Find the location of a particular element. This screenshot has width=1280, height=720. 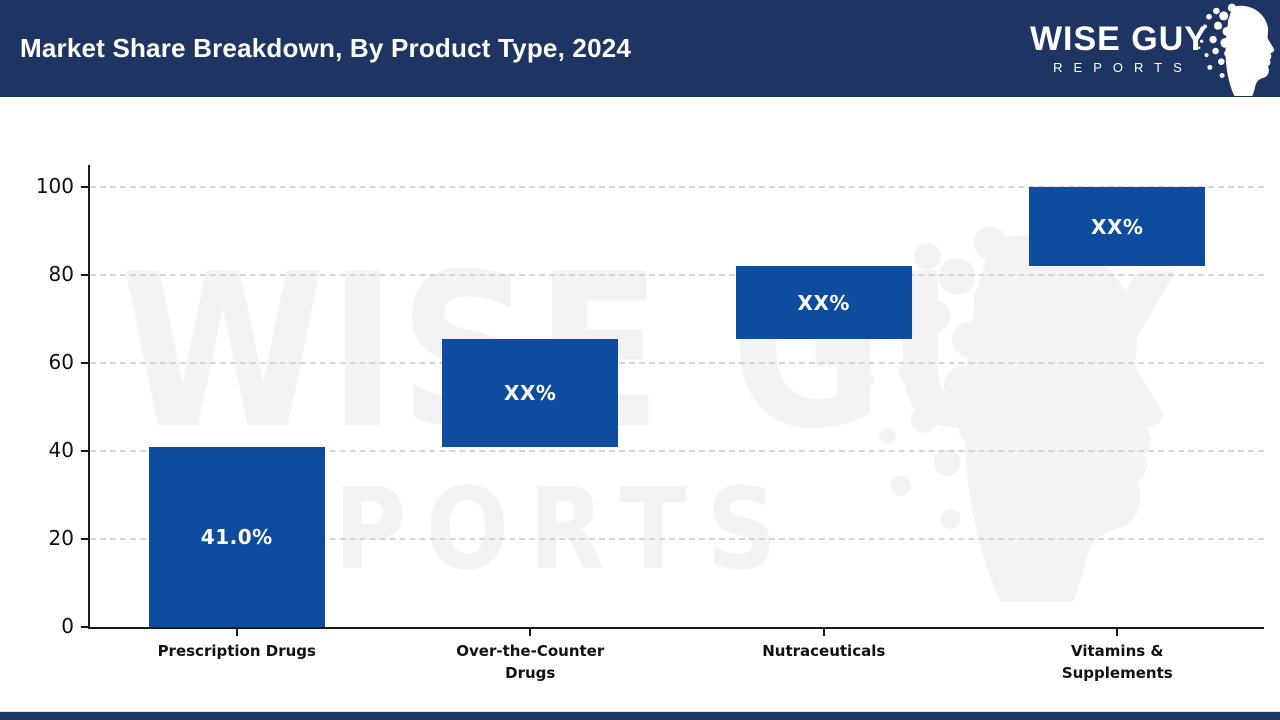

logo-text: WISE GUY REPORTS is located at coordinates (1119, 48).